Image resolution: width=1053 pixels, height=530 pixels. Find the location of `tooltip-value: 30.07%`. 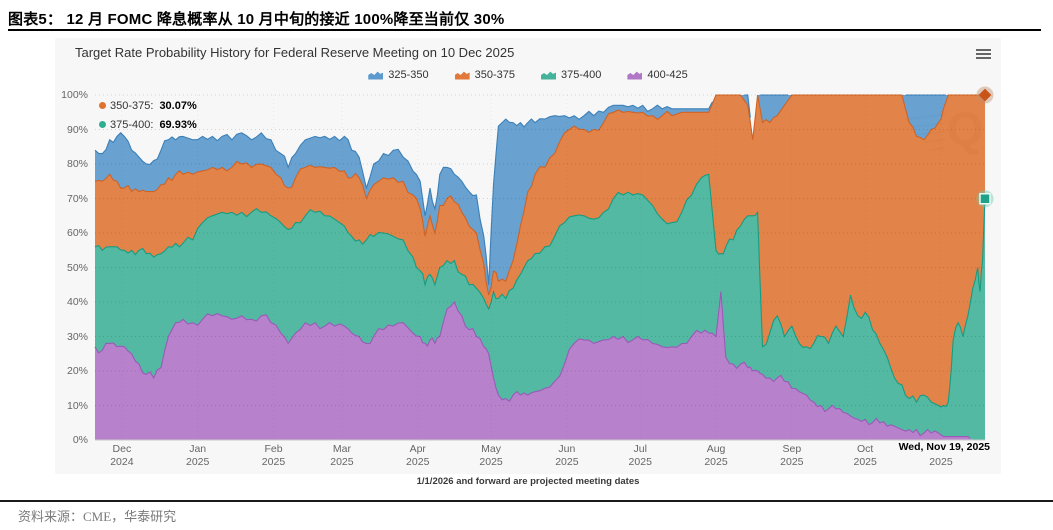

tooltip-value: 30.07% is located at coordinates (178, 105).